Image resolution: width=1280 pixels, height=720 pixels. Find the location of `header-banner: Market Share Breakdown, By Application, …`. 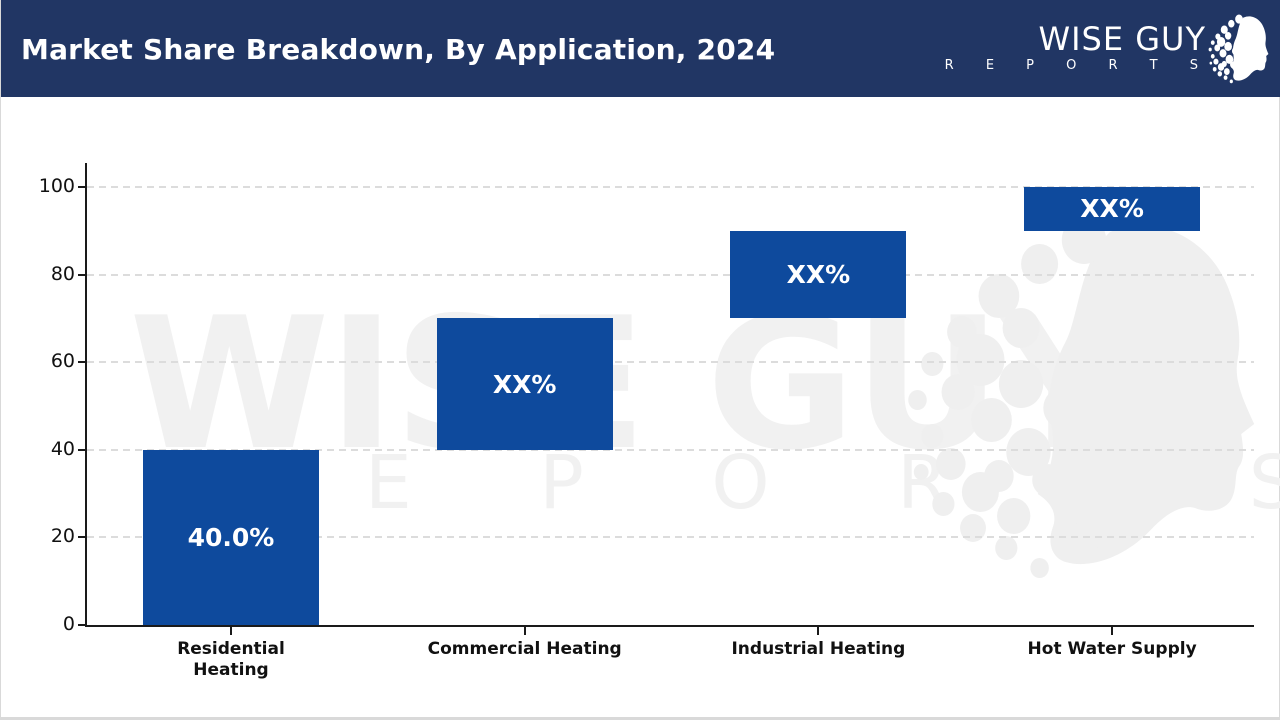

header-banner: Market Share Breakdown, By Application, … is located at coordinates (640, 48).